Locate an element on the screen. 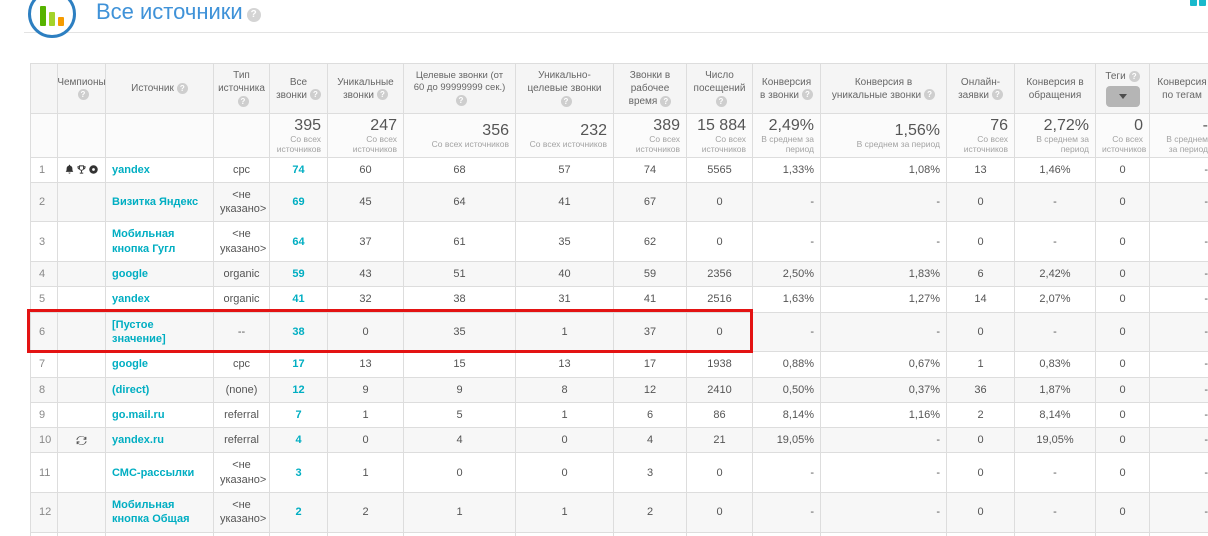 This screenshot has height=536, width=1208. cell-all_calls: 4 is located at coordinates (298, 440).